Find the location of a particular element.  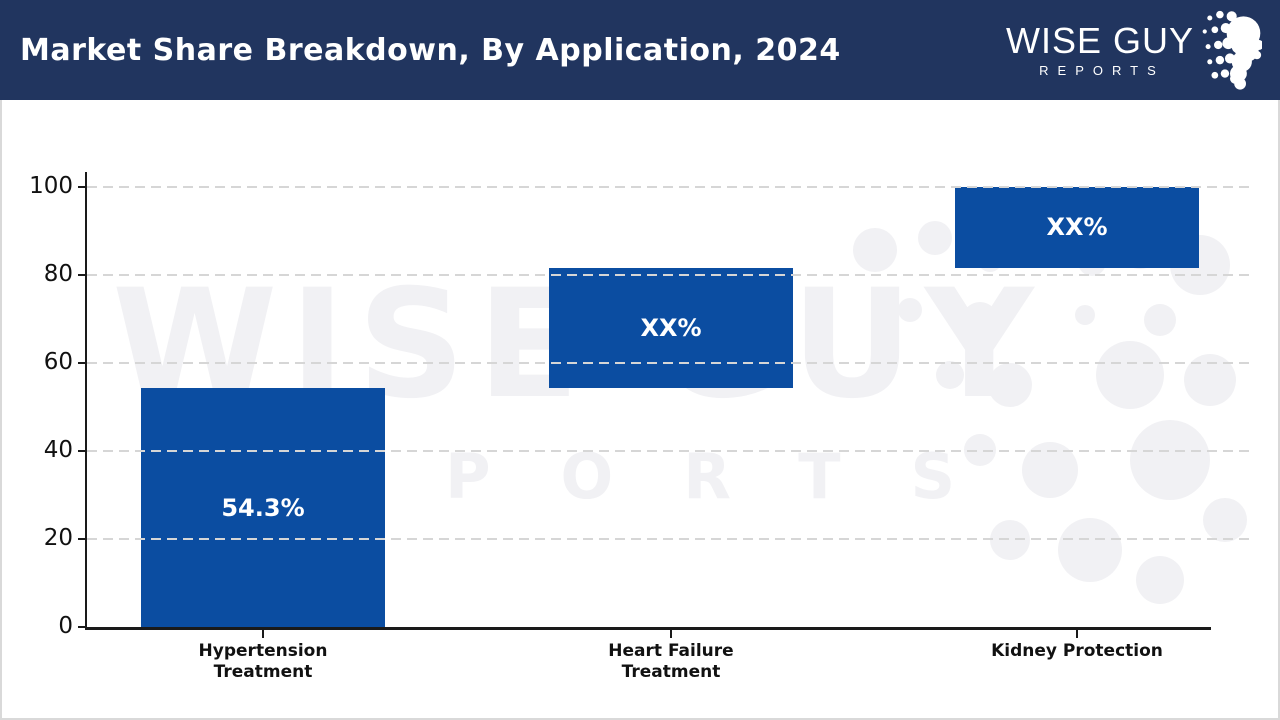

x-axis-line is located at coordinates (648, 628).